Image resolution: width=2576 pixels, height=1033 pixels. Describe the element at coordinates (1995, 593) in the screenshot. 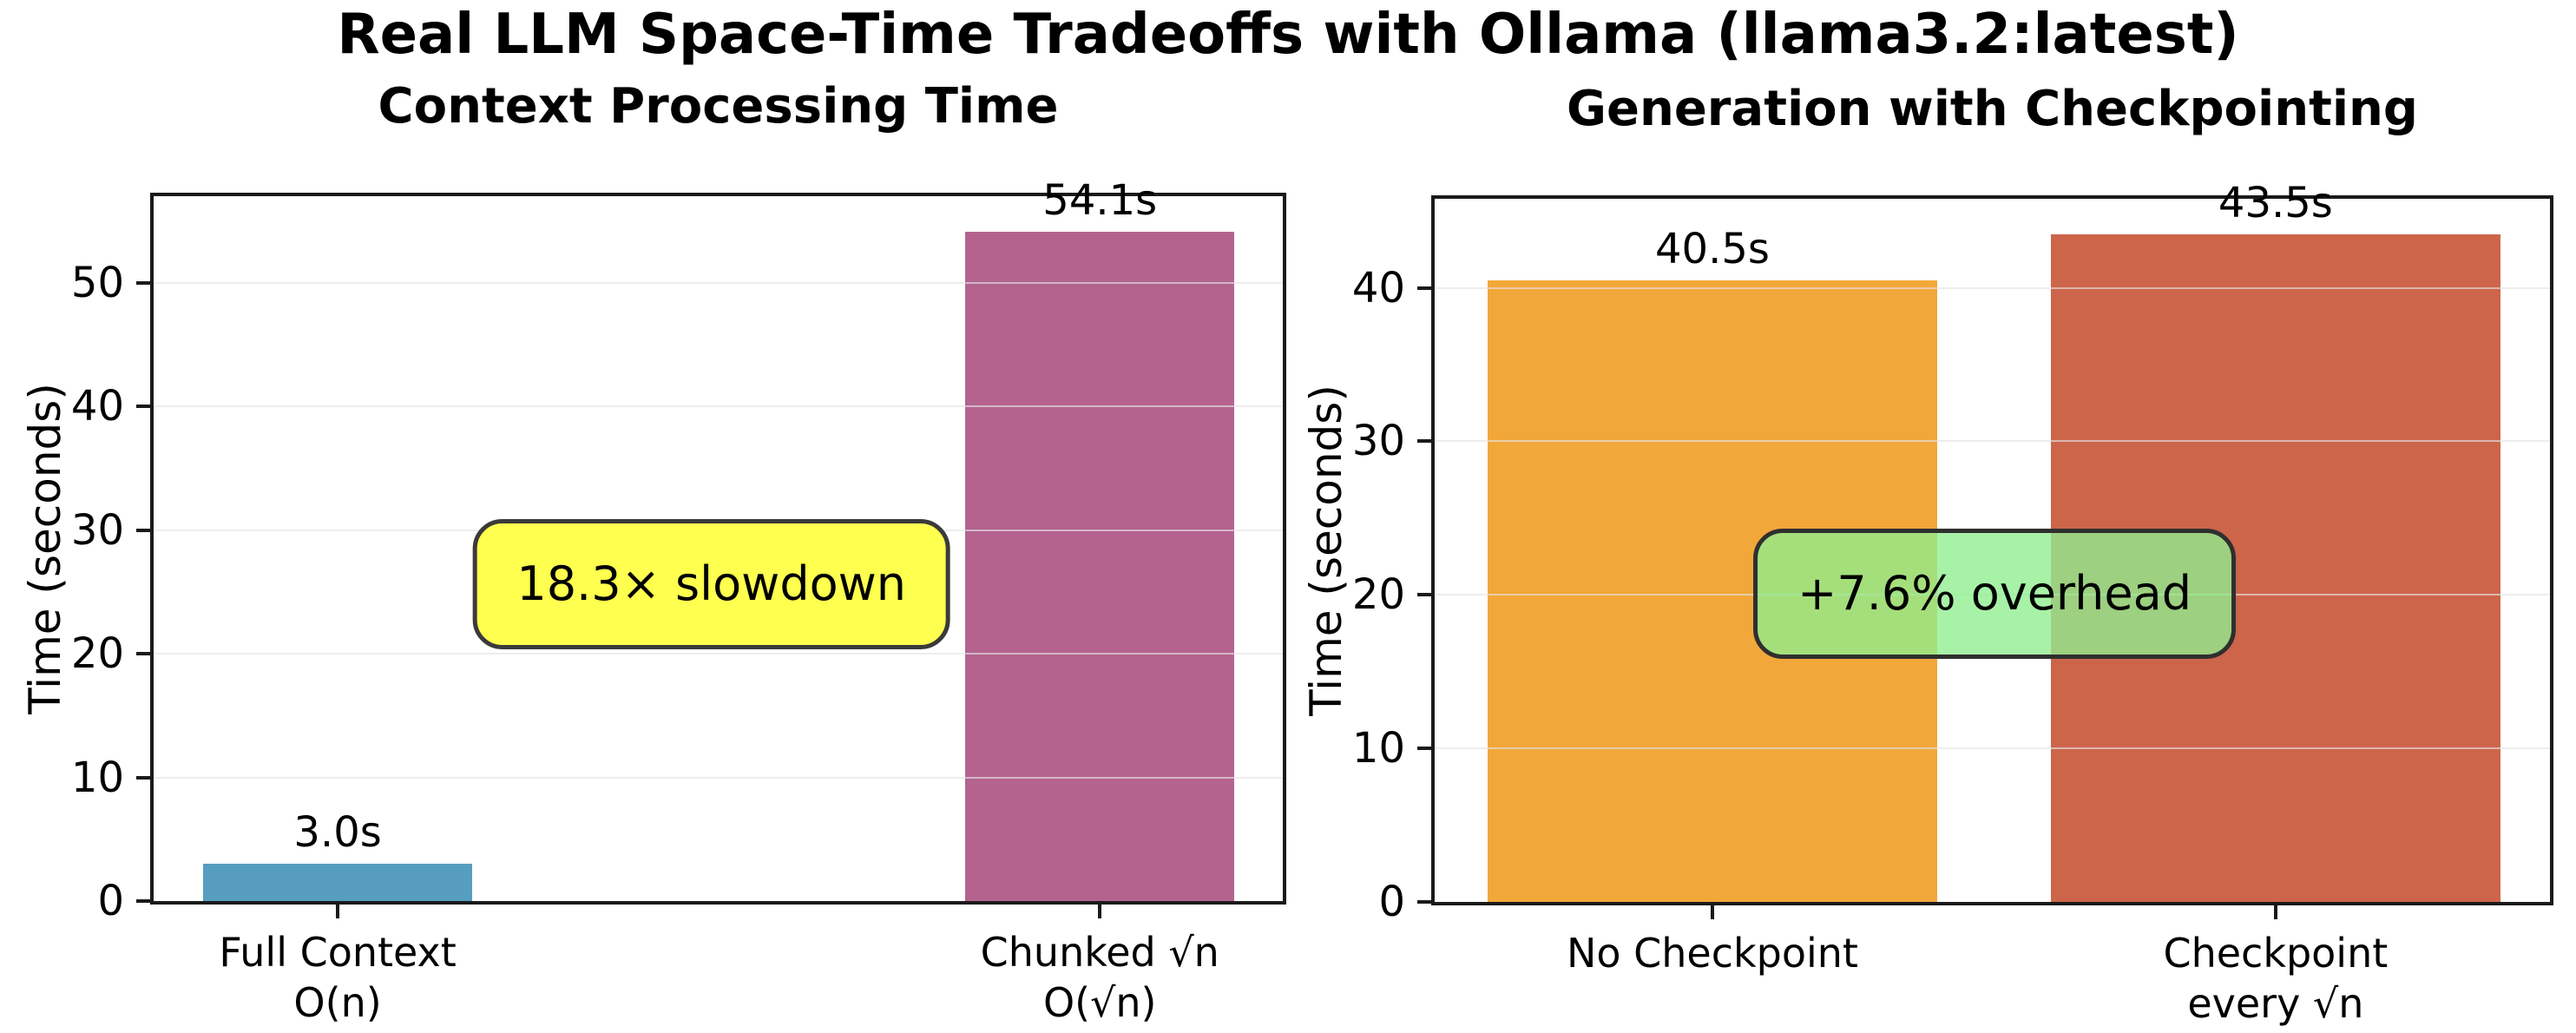

I see `annotation-overhead: +7.6% overhead` at that location.